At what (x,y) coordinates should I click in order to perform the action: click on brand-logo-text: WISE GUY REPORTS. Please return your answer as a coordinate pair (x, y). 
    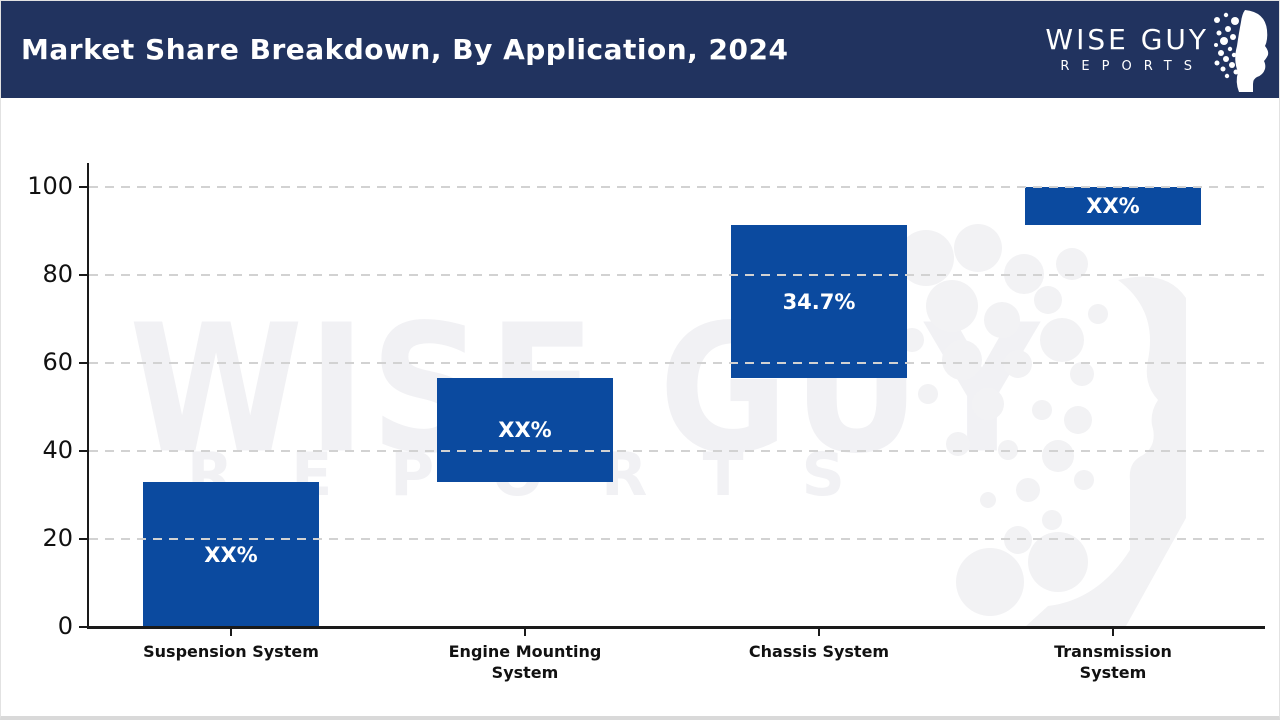
    Looking at the image, I should click on (1127, 50).